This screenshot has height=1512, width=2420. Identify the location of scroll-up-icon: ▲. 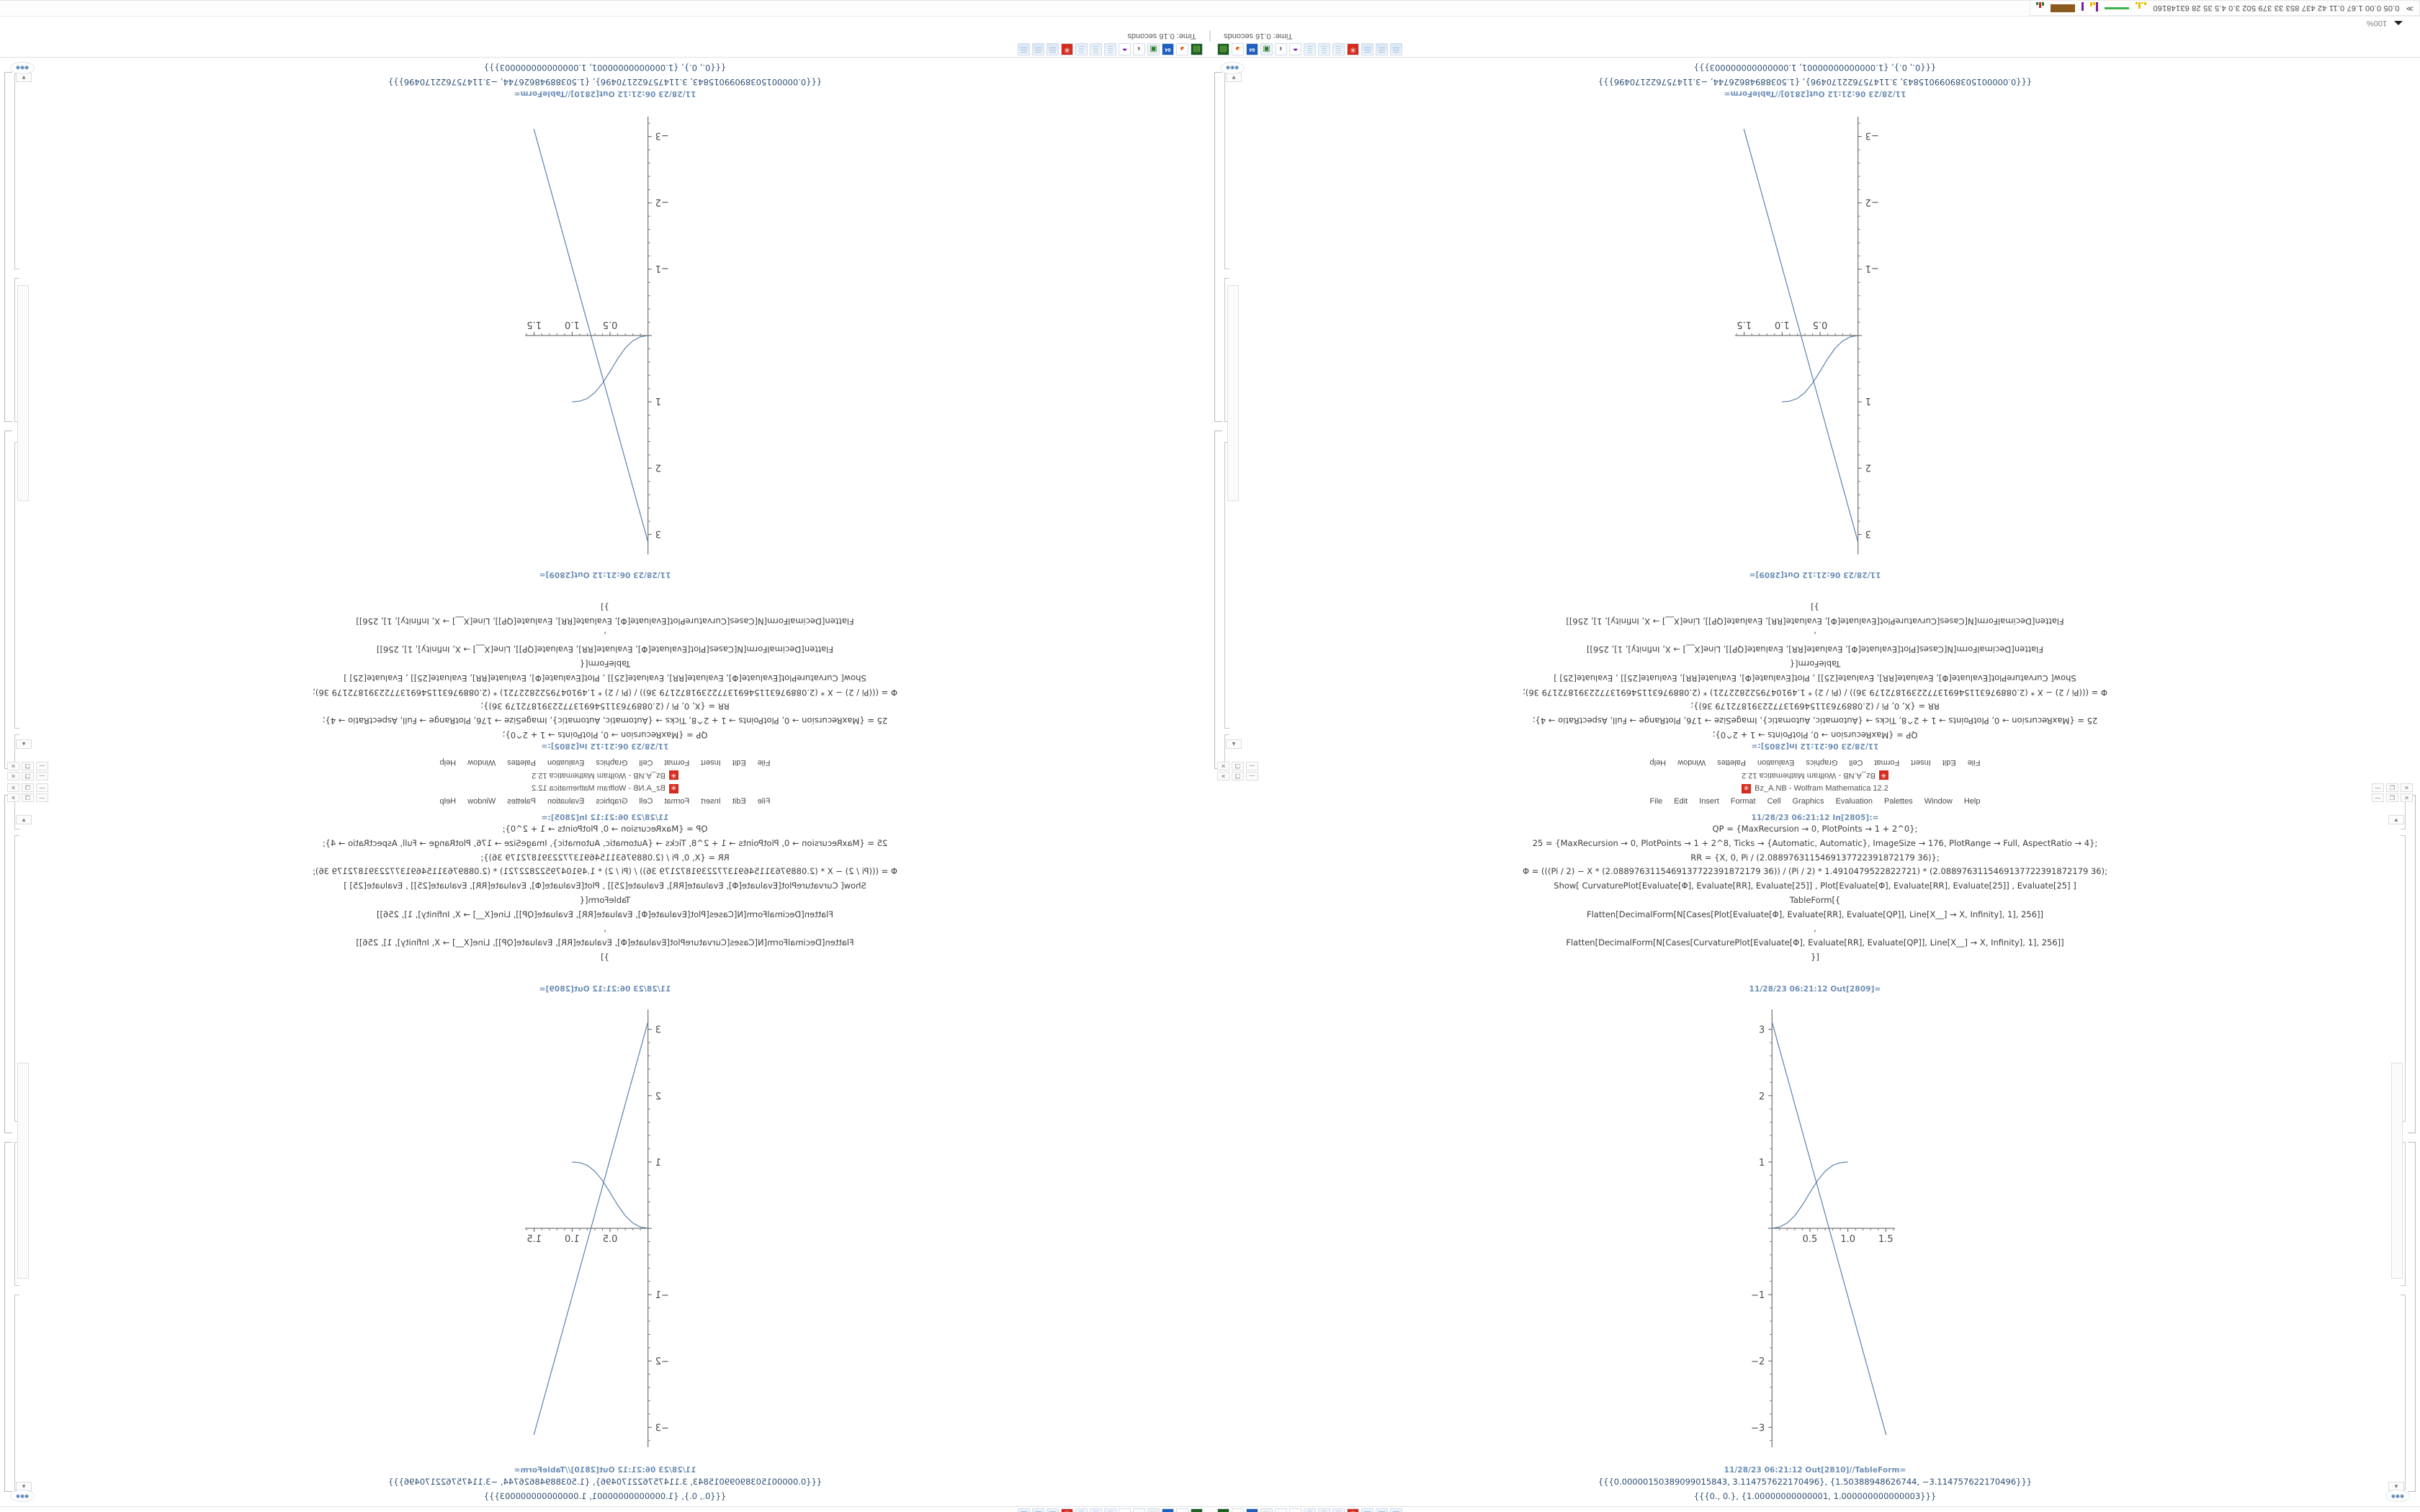
(2396, 819).